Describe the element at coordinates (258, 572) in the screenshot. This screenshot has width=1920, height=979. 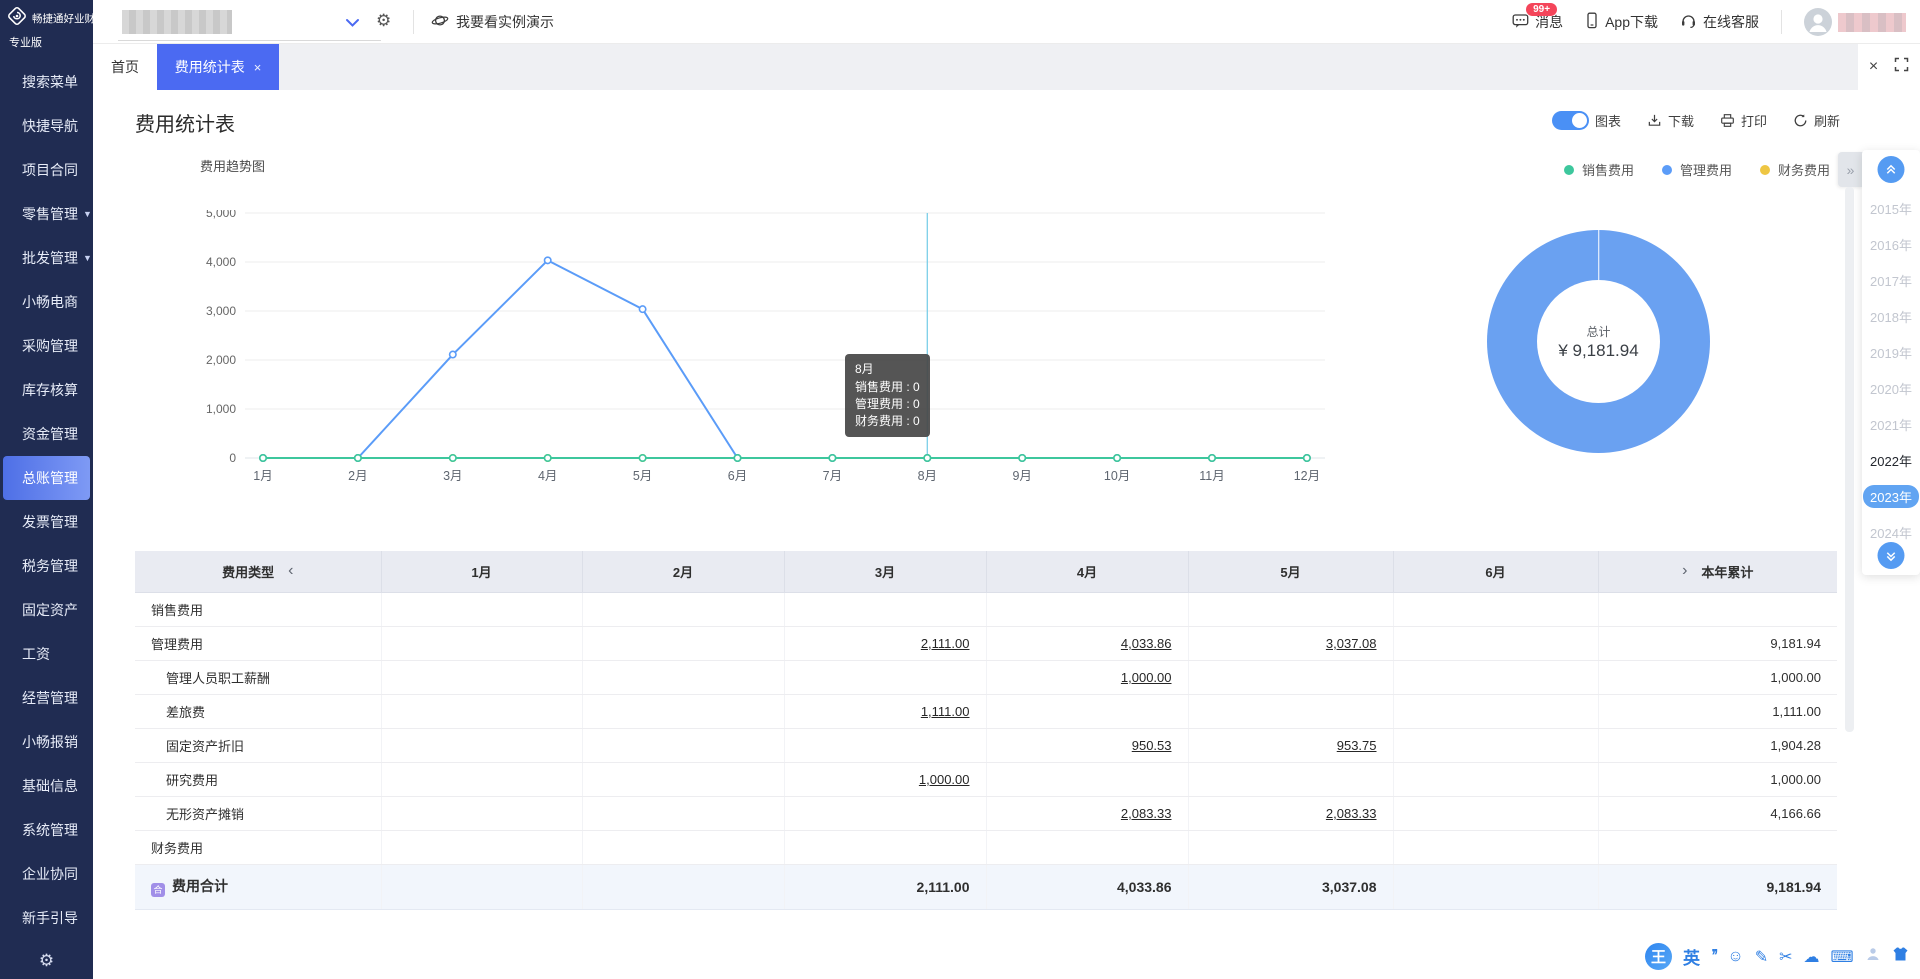
I see `col-expense-type: 费用类型 ‹` at that location.